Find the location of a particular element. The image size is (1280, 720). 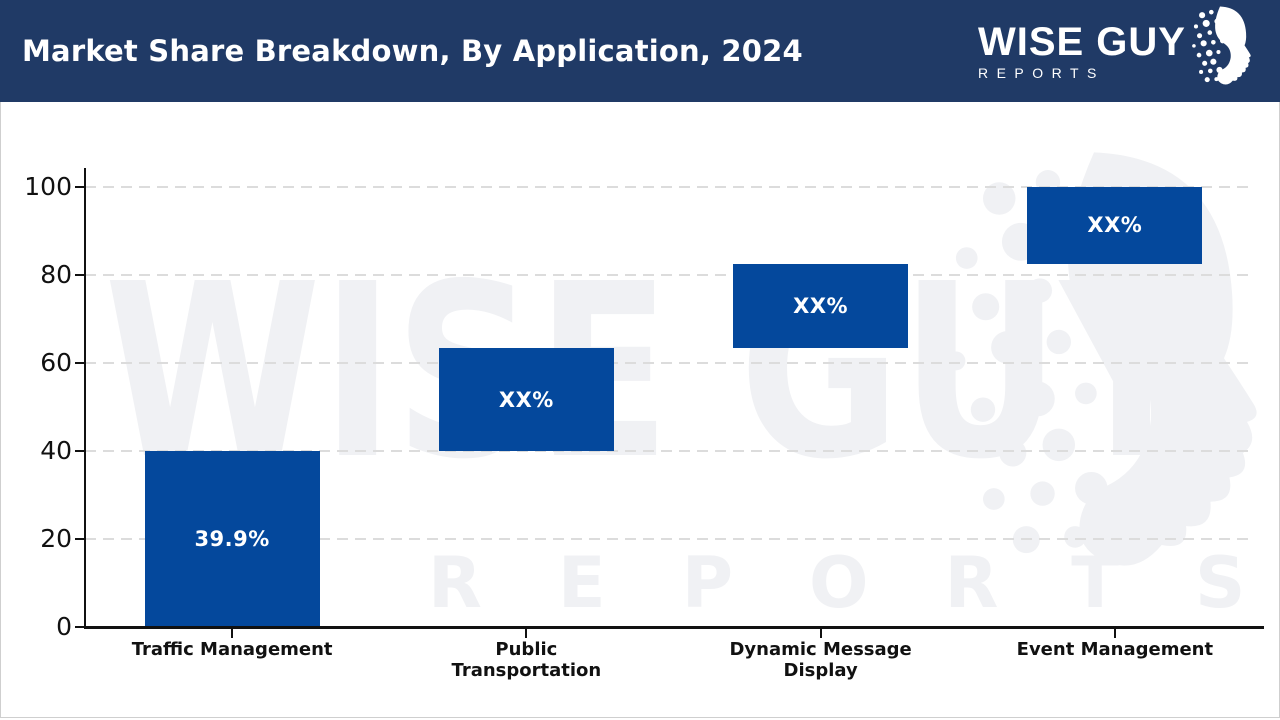

bar-2: XX% is located at coordinates (526, 400).